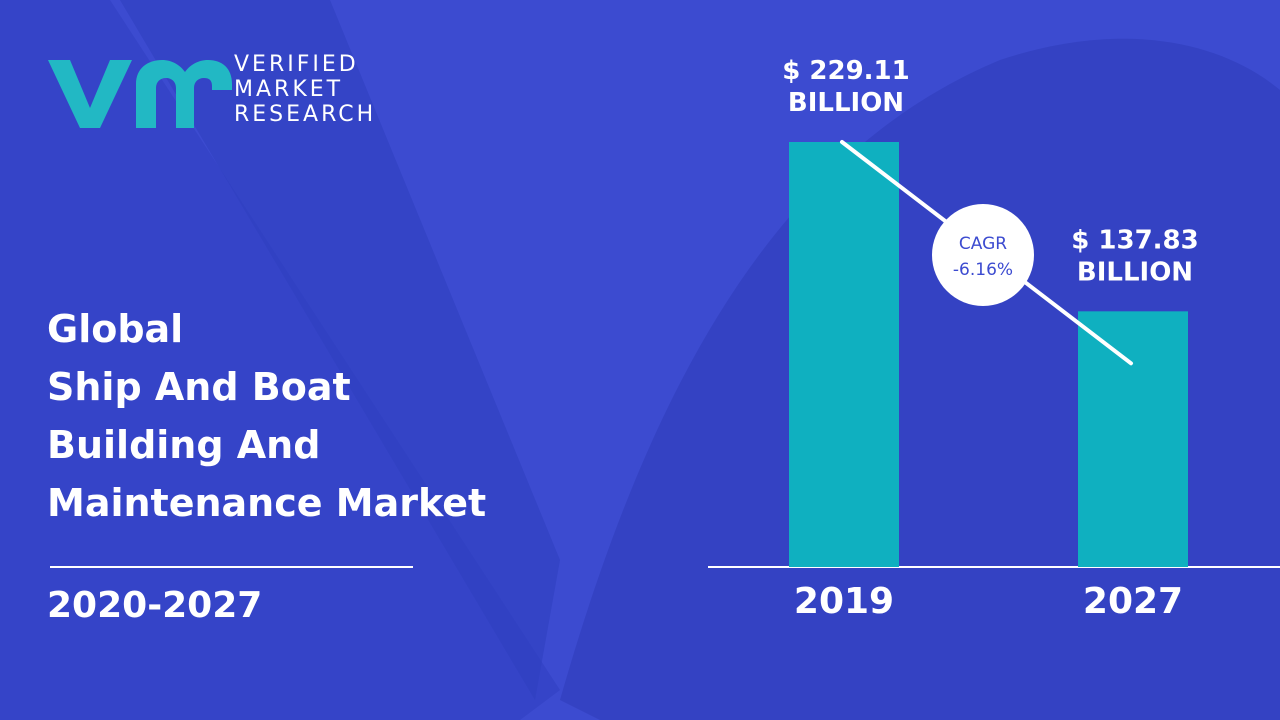 The height and width of the screenshot is (720, 1280). I want to click on title-divider, so click(231, 567).